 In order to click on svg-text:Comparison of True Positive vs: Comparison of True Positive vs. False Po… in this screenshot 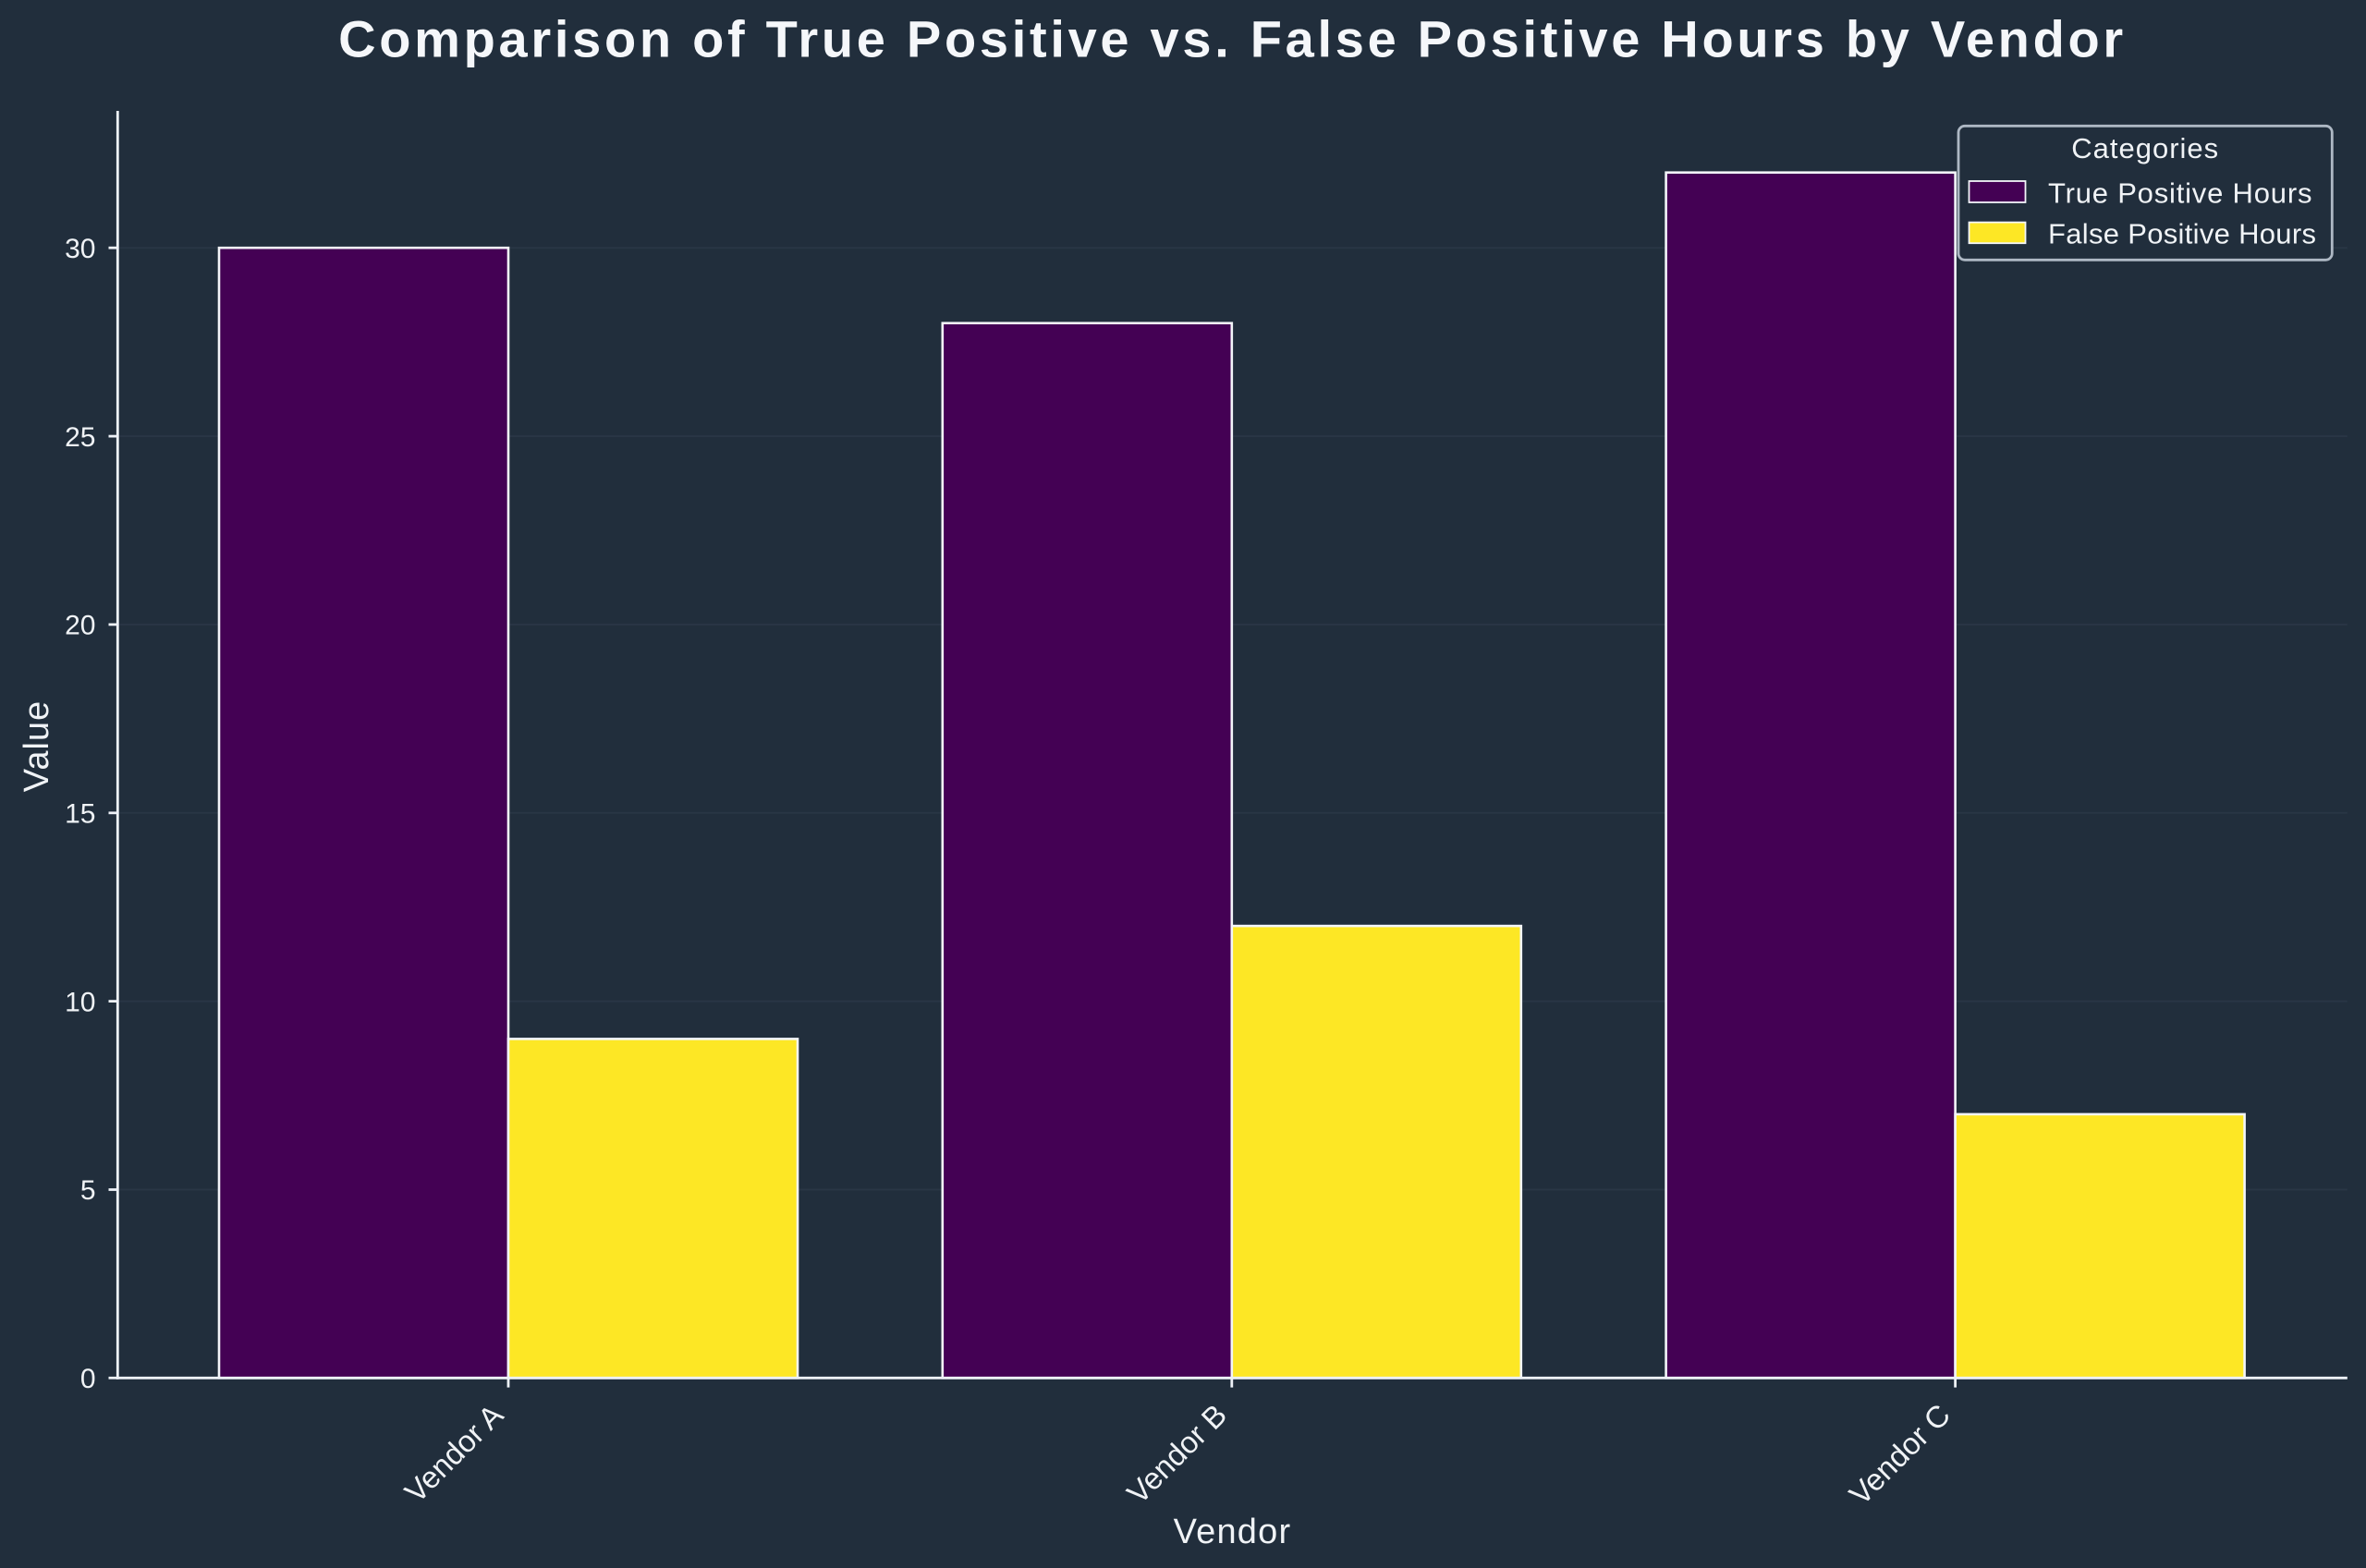, I will do `click(1232, 39)`.